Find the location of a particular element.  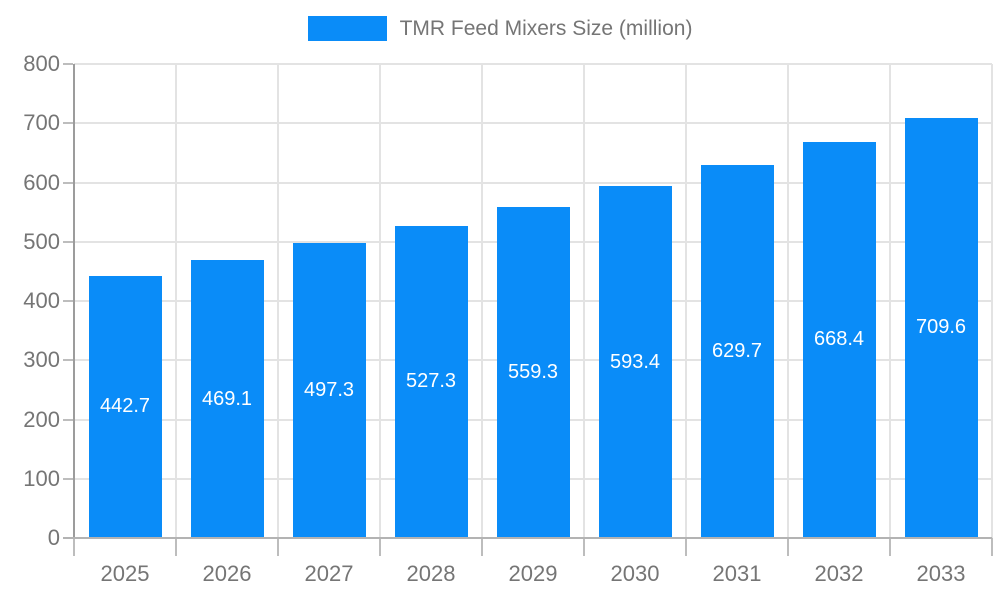

y-axis-label-100: 100 is located at coordinates (41, 478).